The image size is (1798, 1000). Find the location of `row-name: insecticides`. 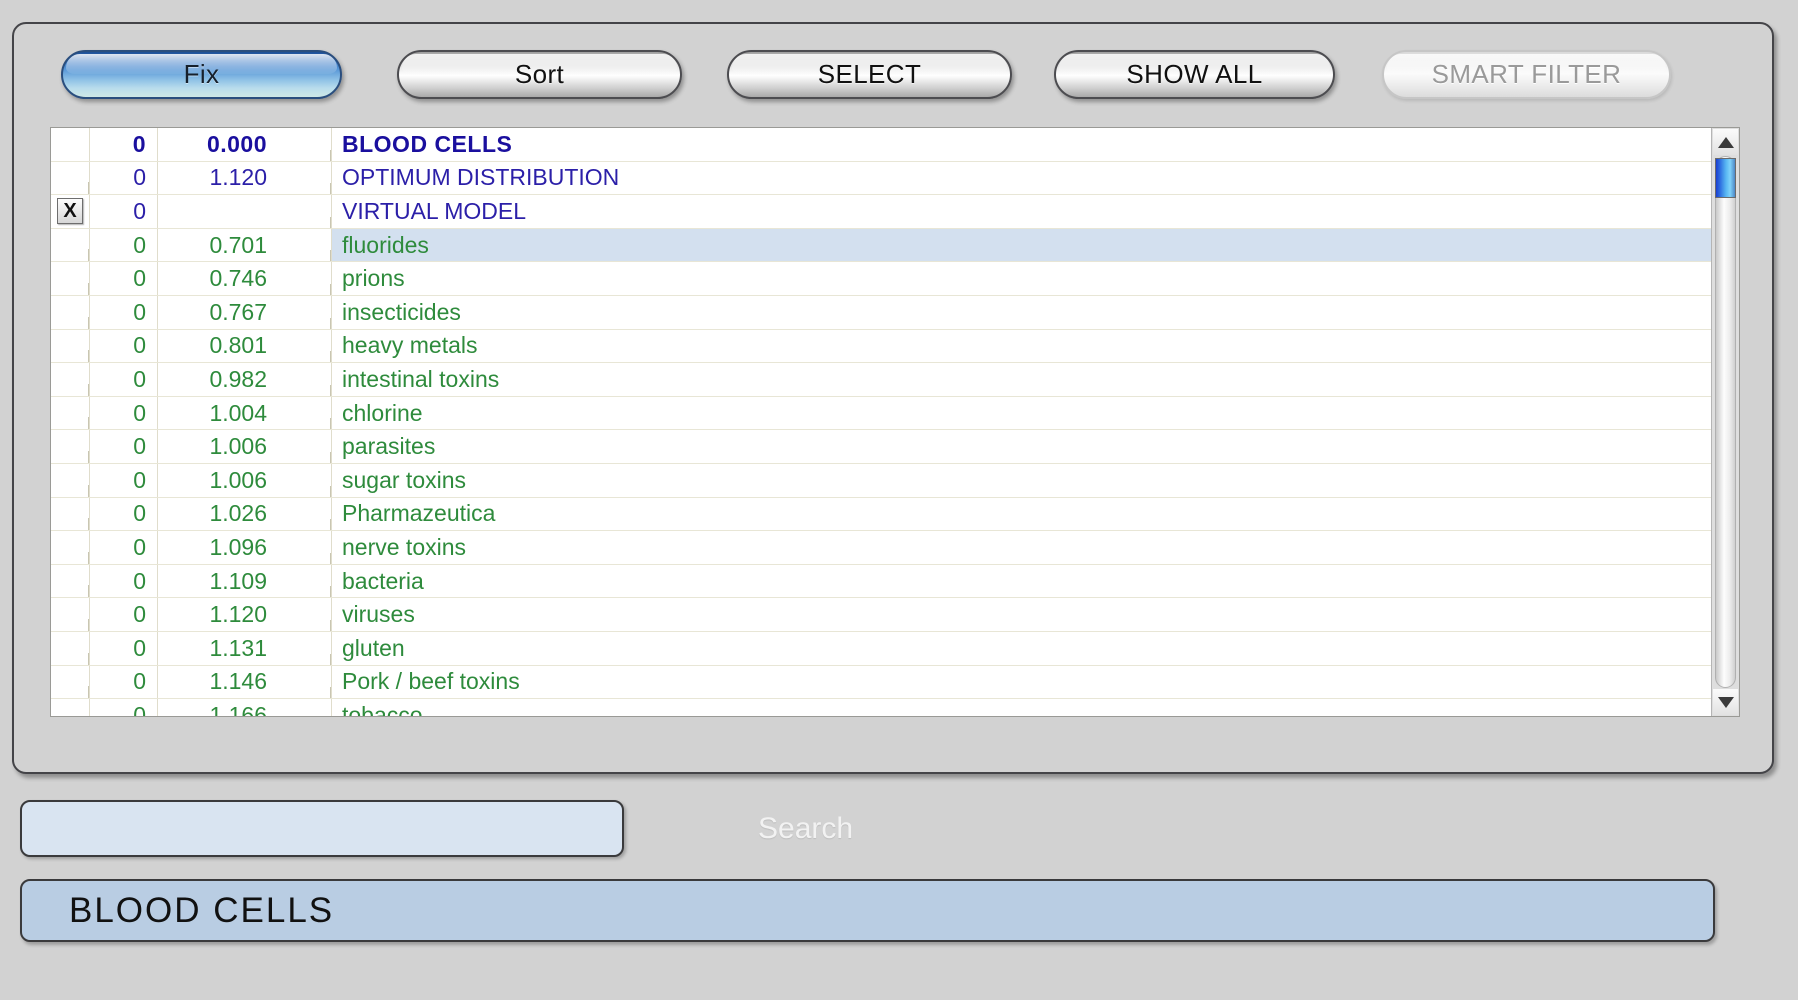

row-name: insecticides is located at coordinates (401, 311).